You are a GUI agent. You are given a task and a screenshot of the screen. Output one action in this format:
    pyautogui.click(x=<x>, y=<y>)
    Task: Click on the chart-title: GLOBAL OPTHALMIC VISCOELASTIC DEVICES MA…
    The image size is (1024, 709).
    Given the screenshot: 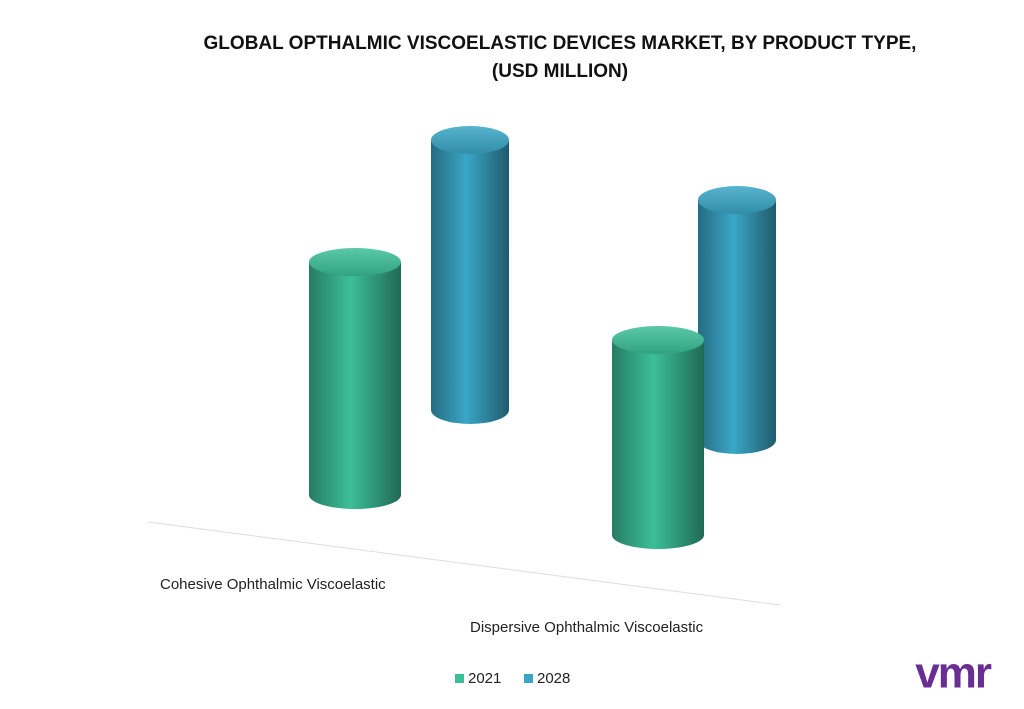 What is the action you would take?
    pyautogui.click(x=560, y=57)
    